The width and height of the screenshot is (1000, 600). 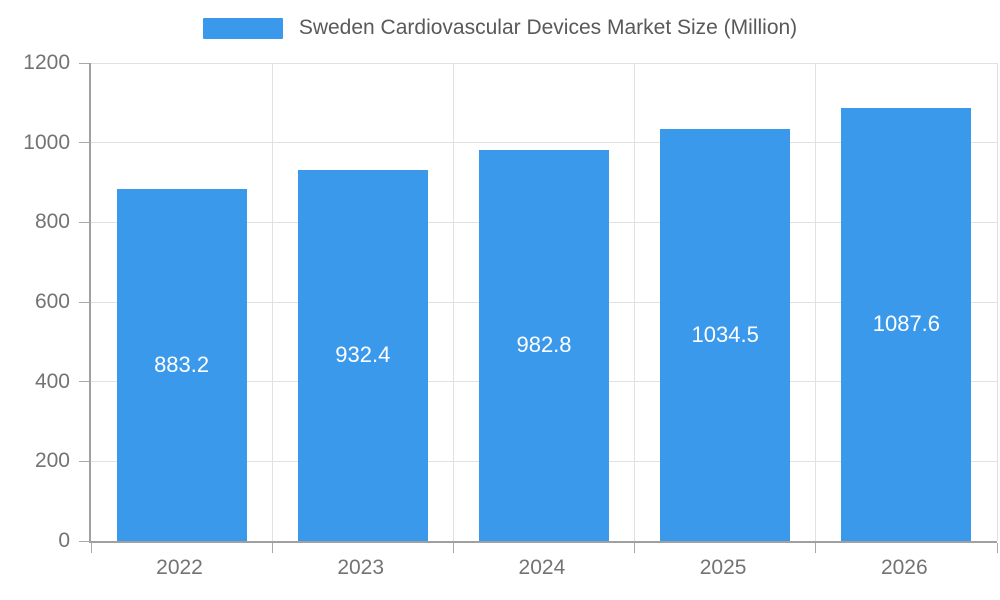 I want to click on bar-2025: 1034.5, so click(x=725, y=334).